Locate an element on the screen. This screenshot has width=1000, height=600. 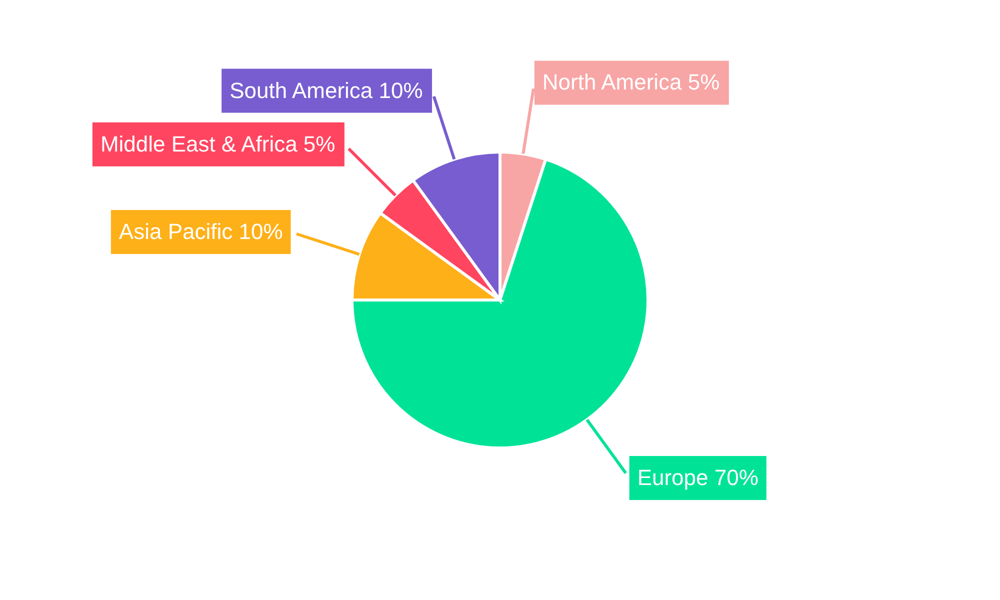
slice-label: South America 10% is located at coordinates (326, 90).